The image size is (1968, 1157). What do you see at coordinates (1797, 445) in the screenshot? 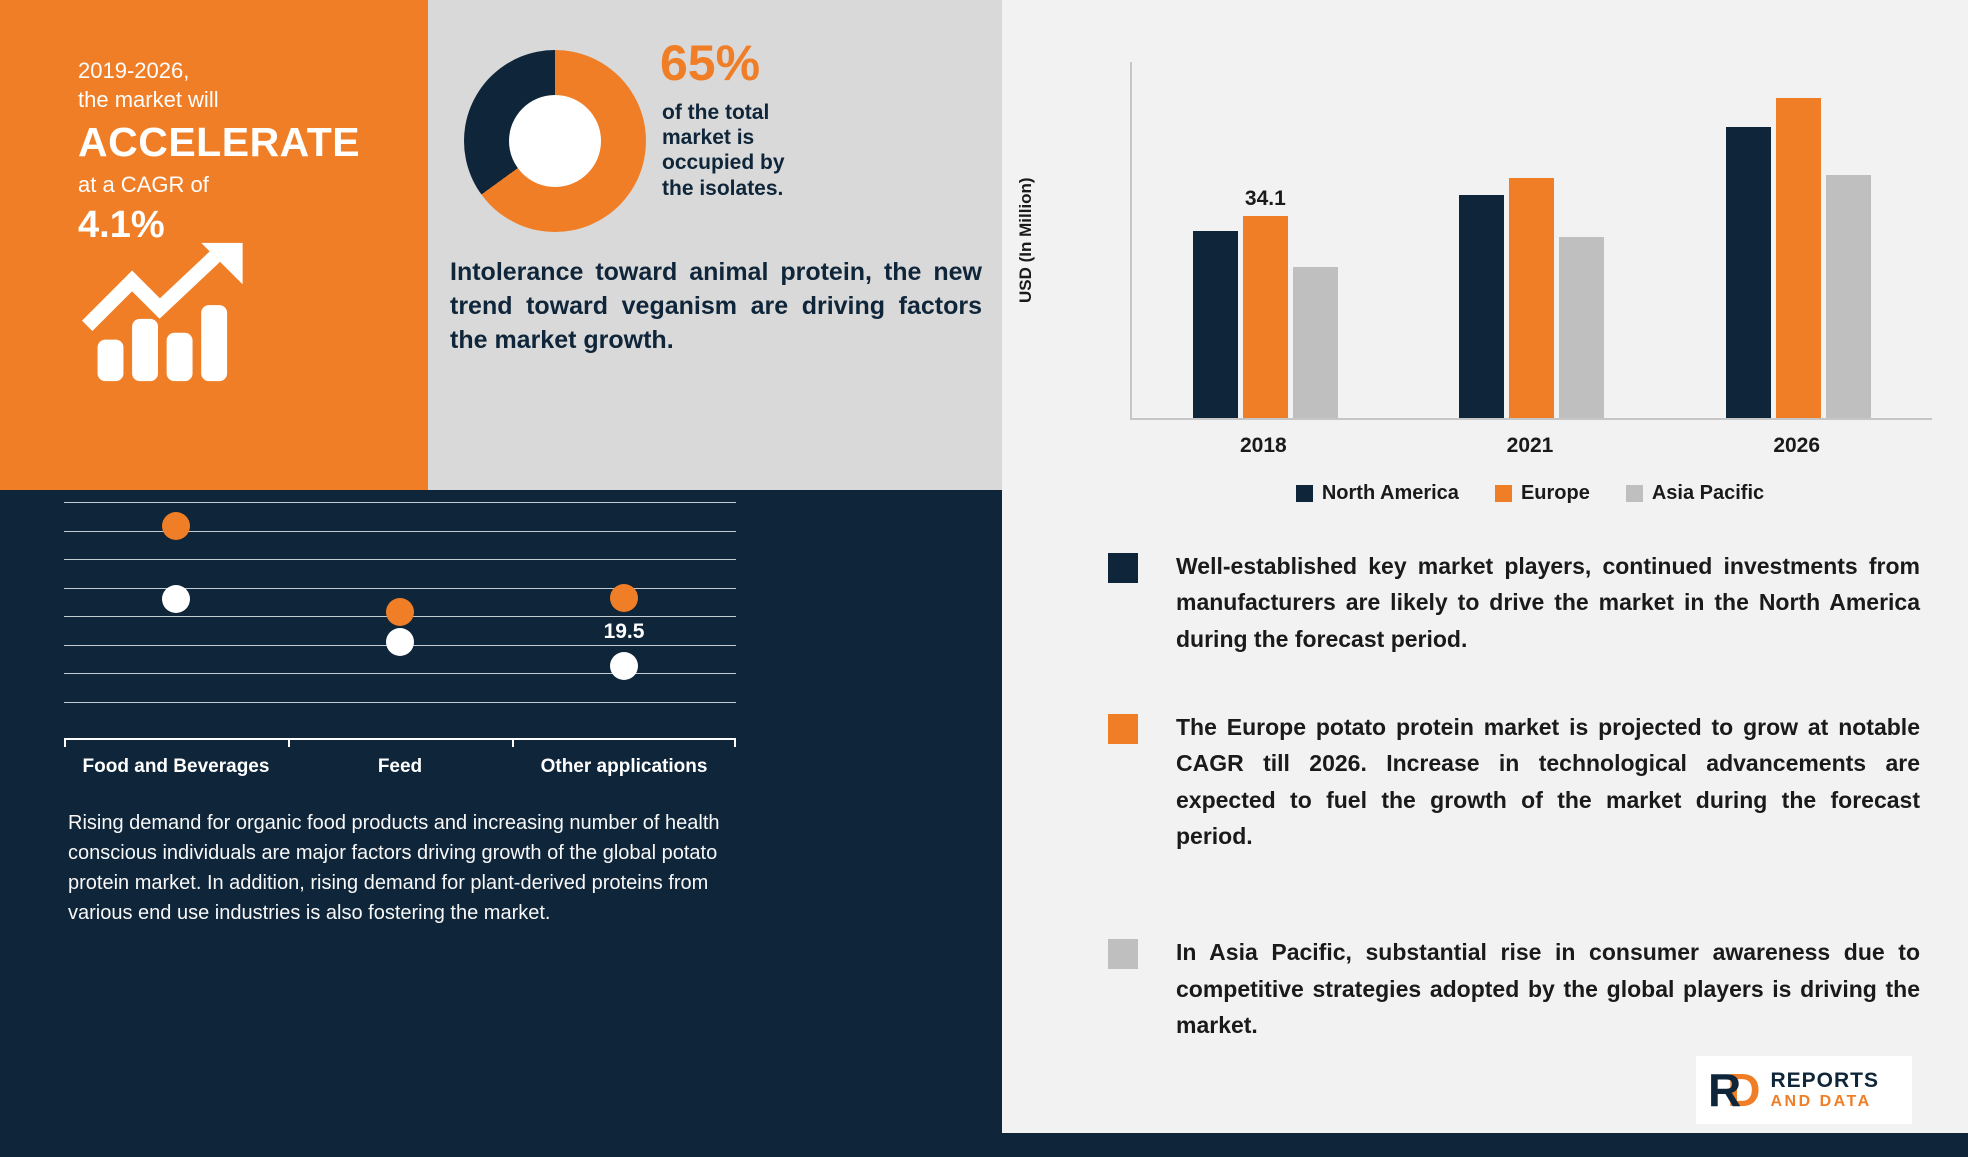
I see `x-label-2026: 2026` at bounding box center [1797, 445].